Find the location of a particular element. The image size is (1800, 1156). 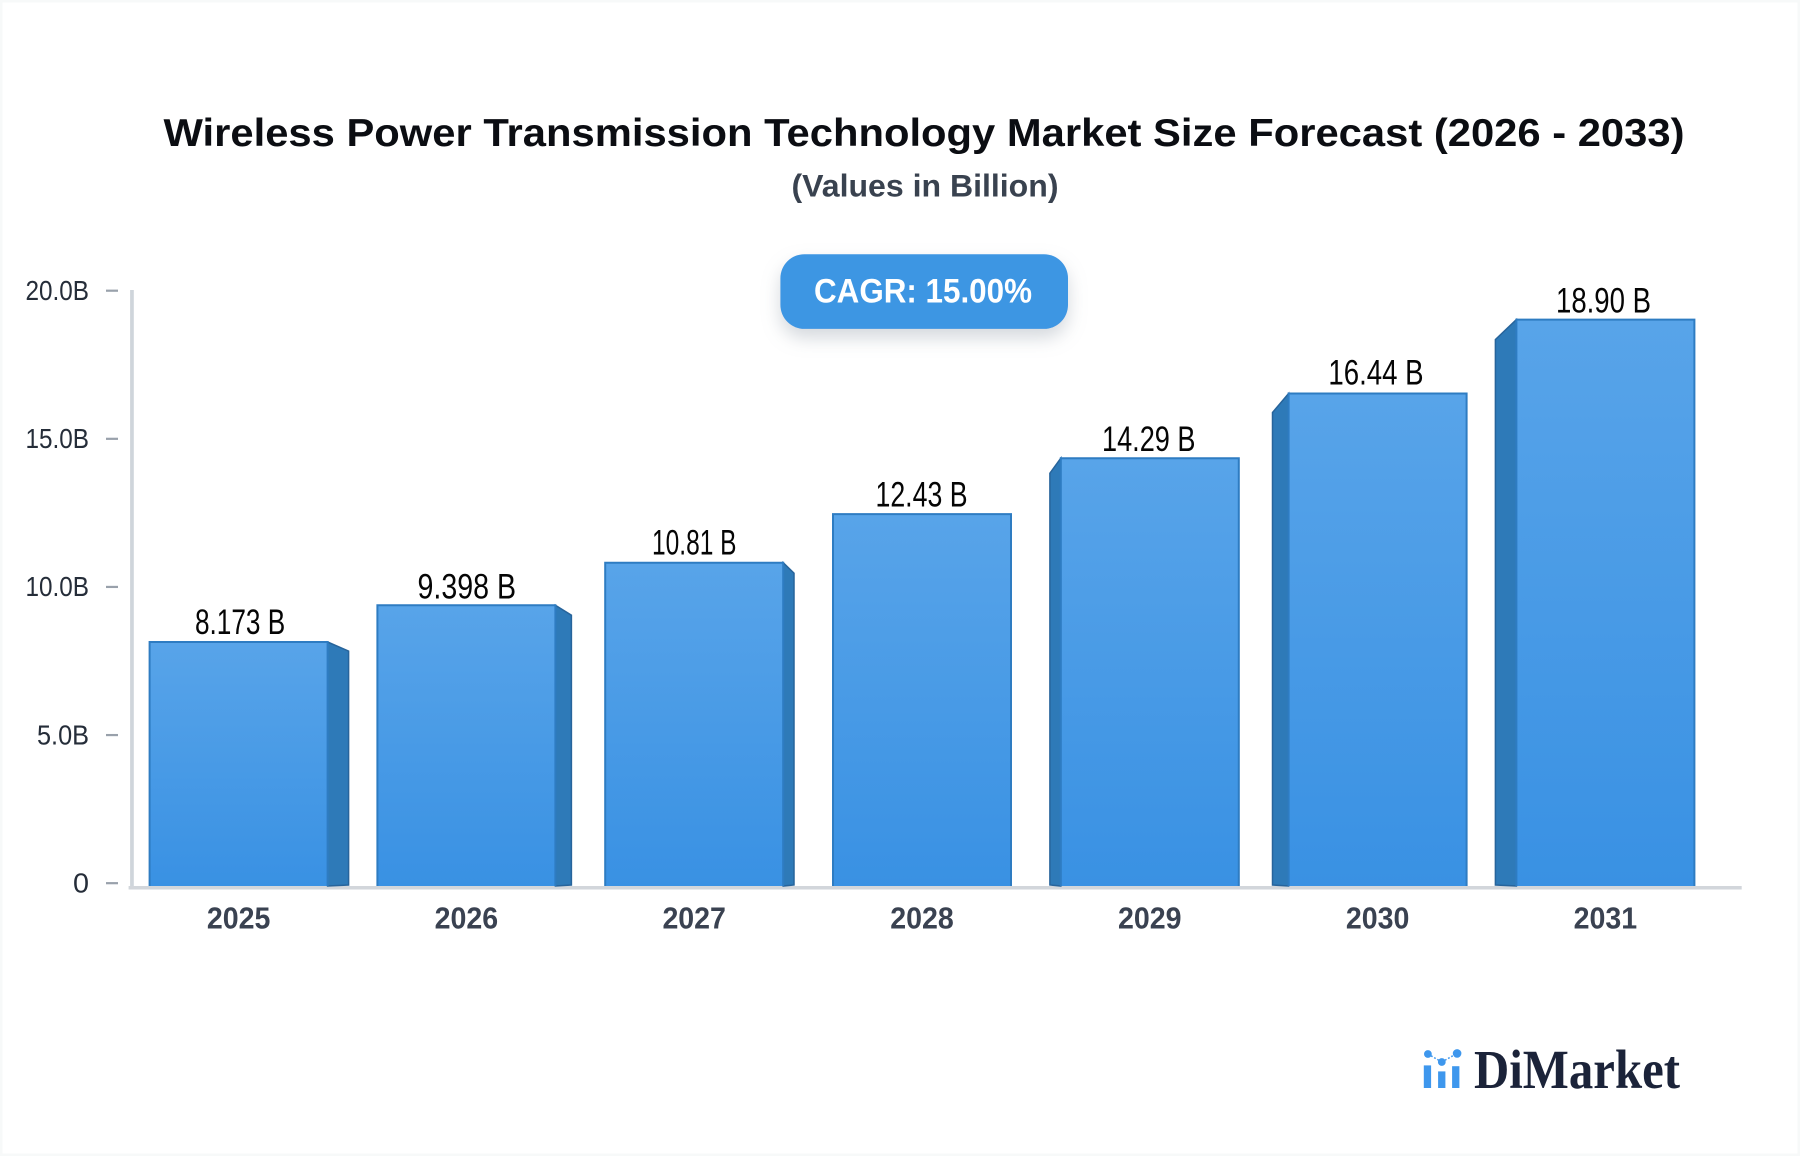

svg-text: 14.29 B is located at coordinates (1149, 439).